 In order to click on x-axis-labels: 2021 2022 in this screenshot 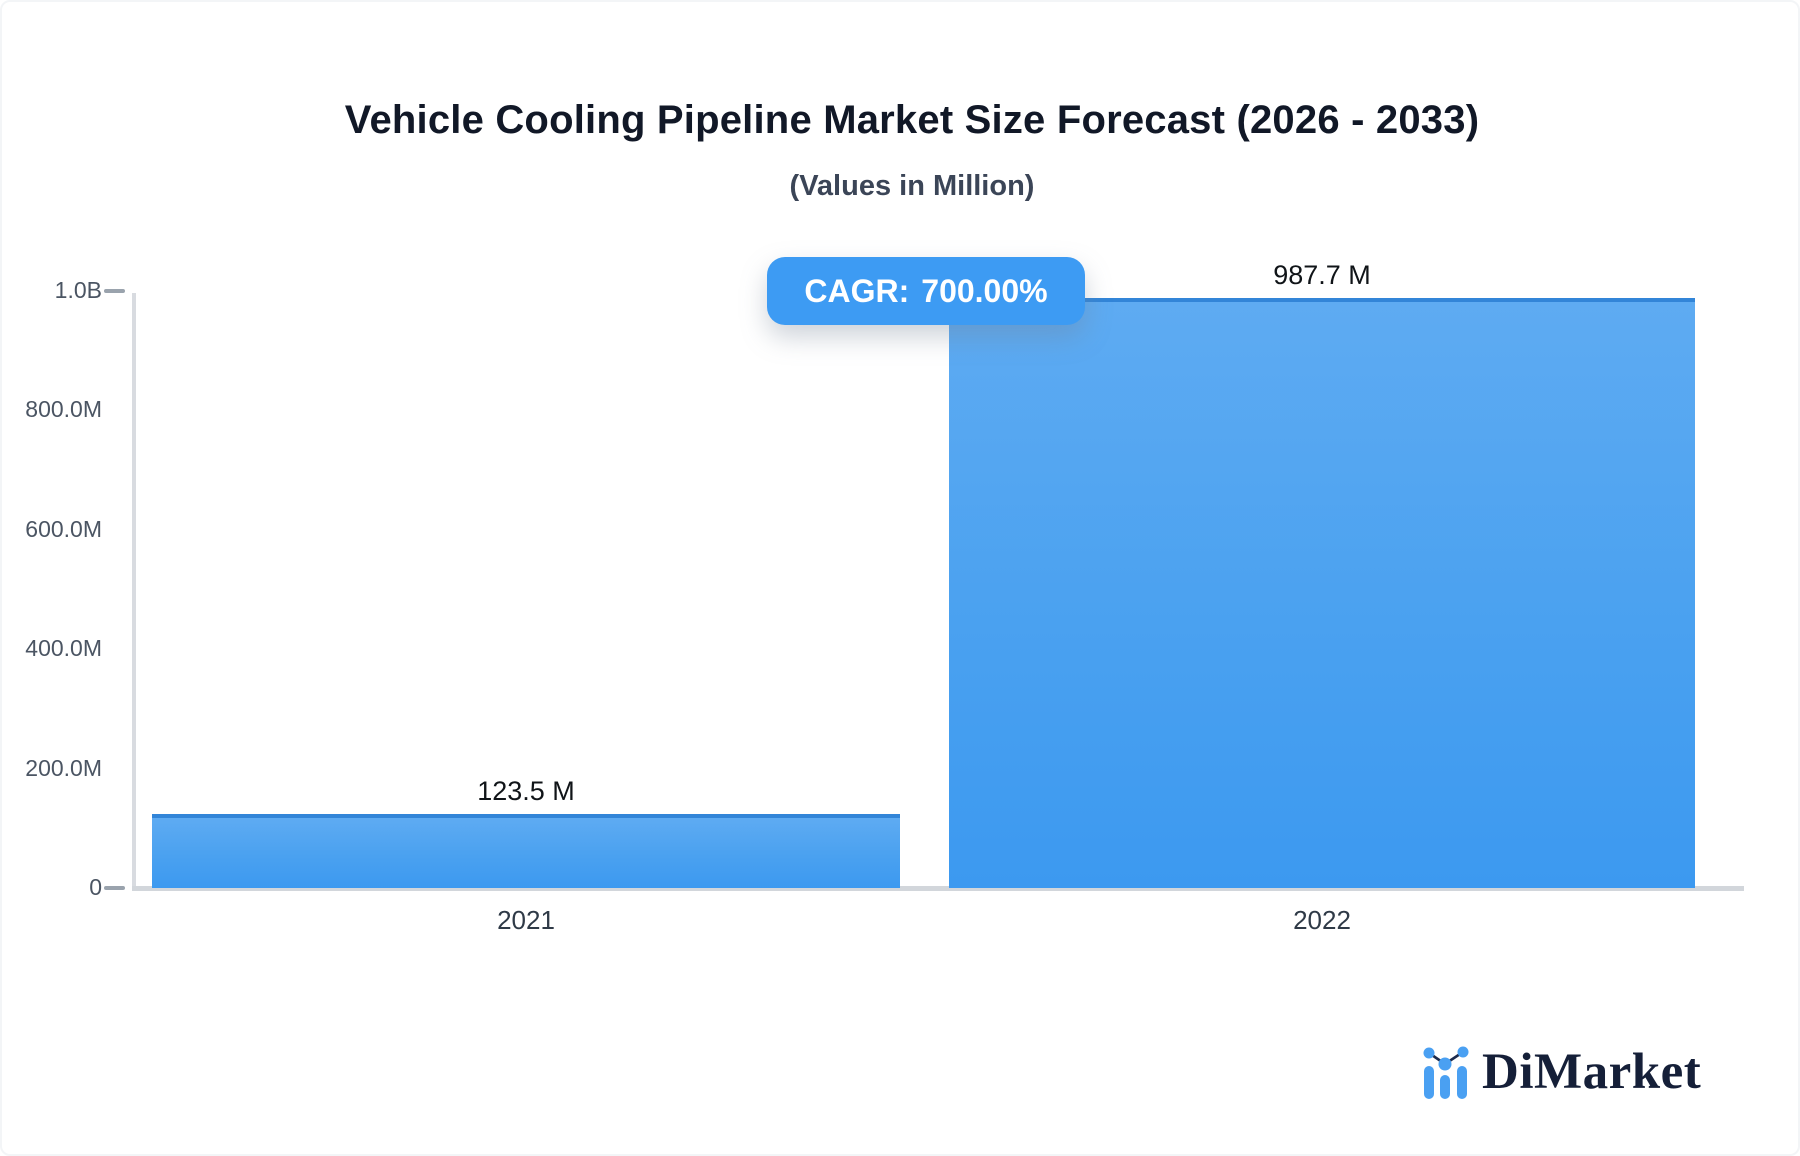, I will do `click(900, 925)`.